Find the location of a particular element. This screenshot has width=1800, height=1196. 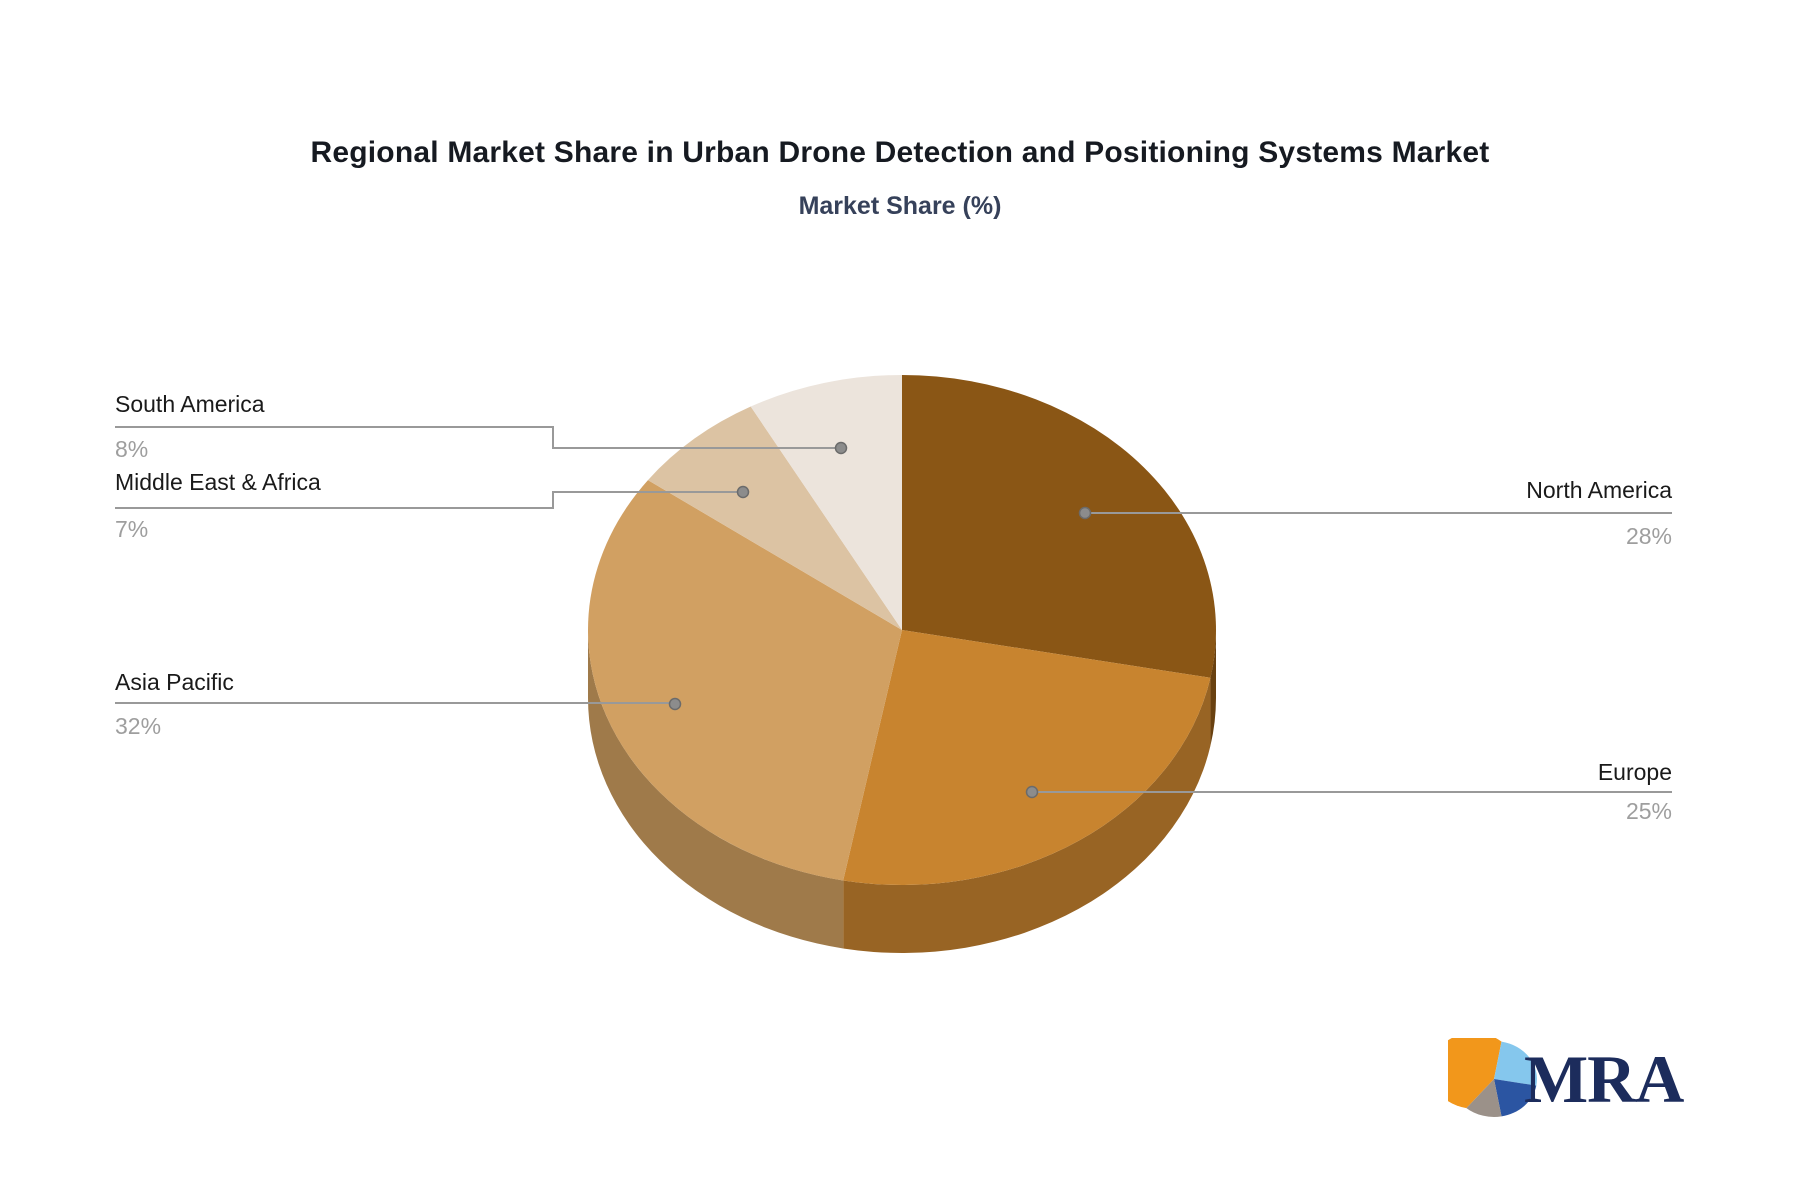

value-north-america: 28% is located at coordinates (1648, 536).